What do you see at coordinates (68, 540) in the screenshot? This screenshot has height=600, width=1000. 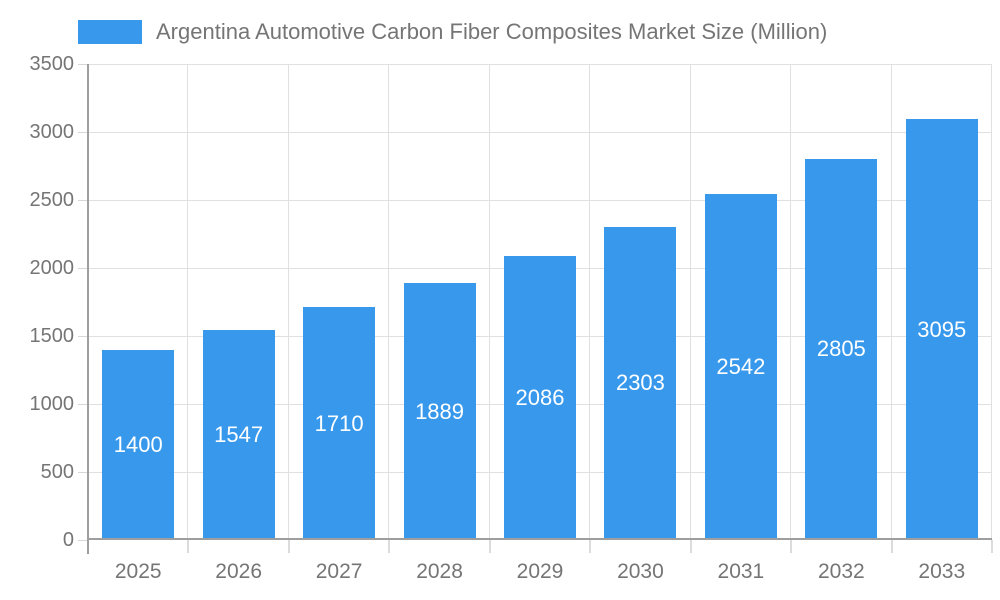 I see `y-axis-label: 0` at bounding box center [68, 540].